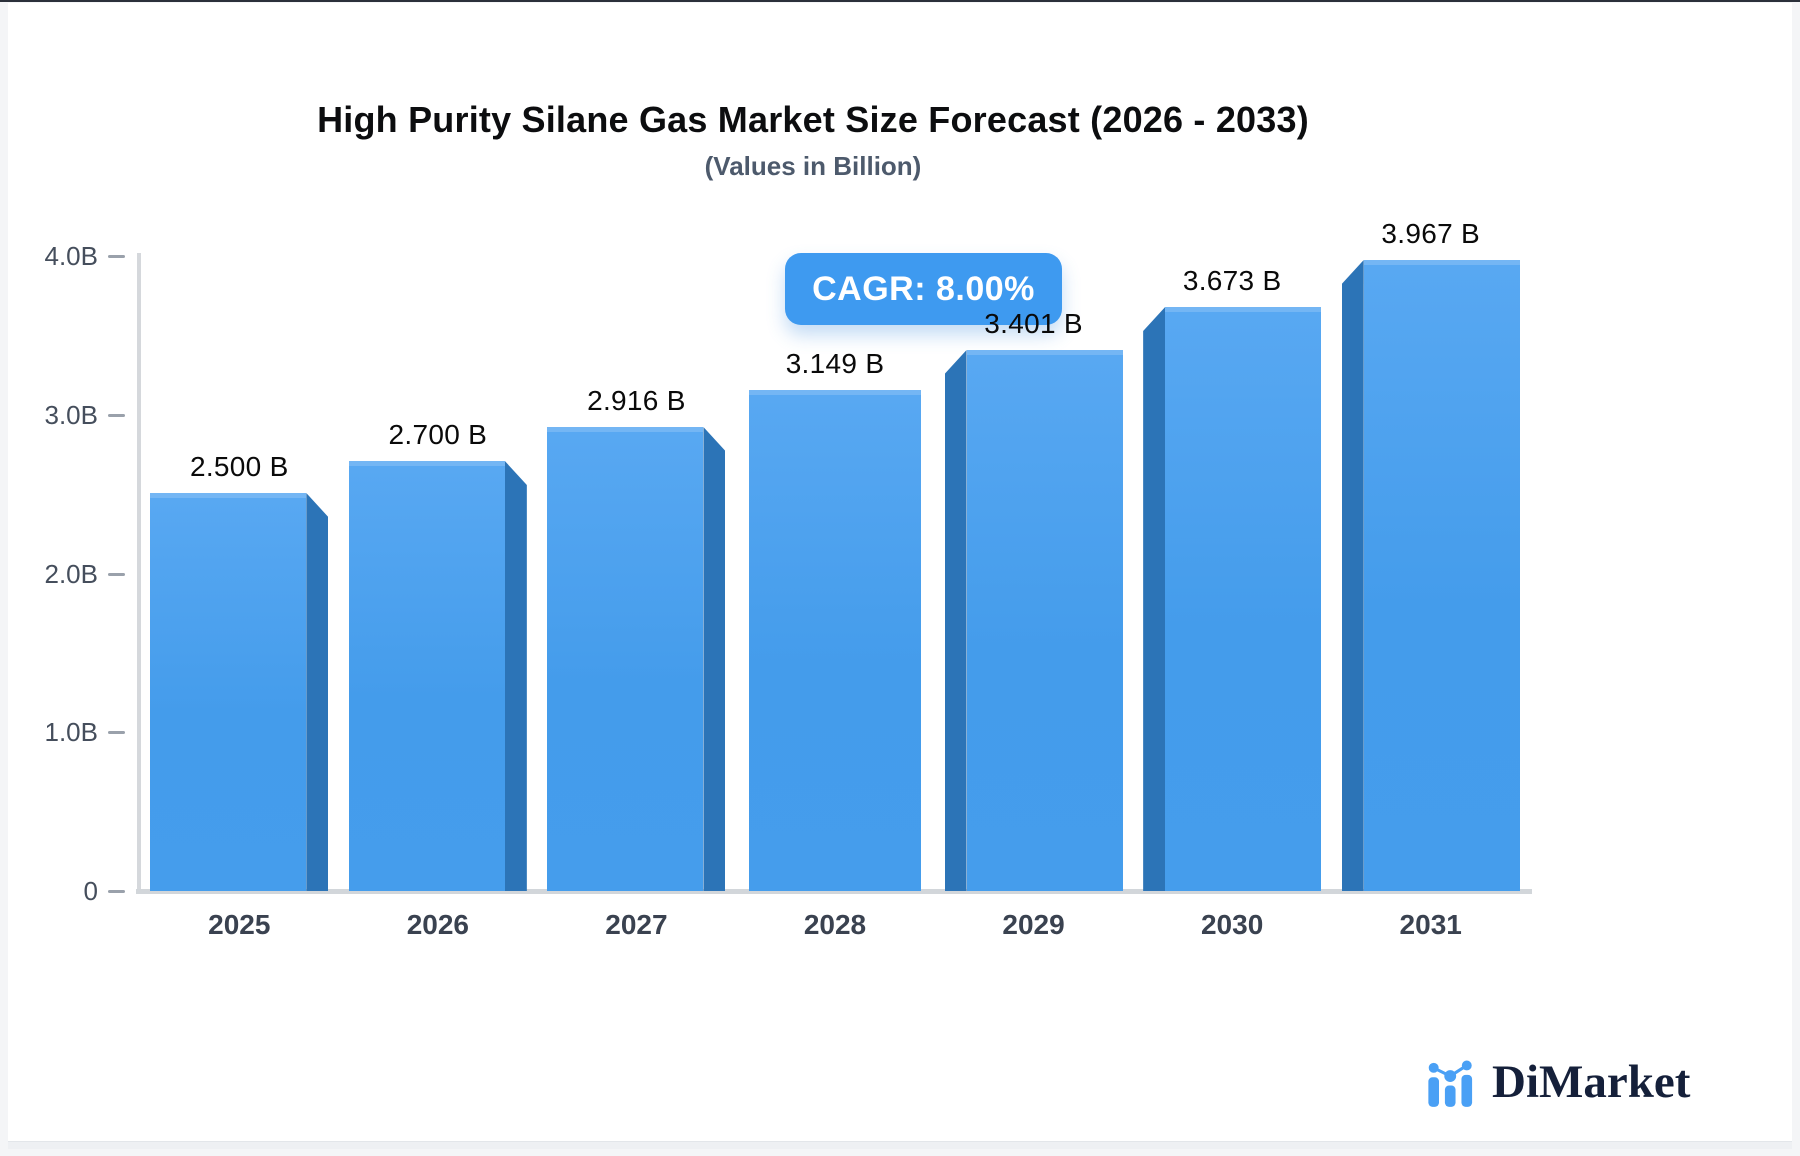  I want to click on bar-2030, so click(1232, 599).